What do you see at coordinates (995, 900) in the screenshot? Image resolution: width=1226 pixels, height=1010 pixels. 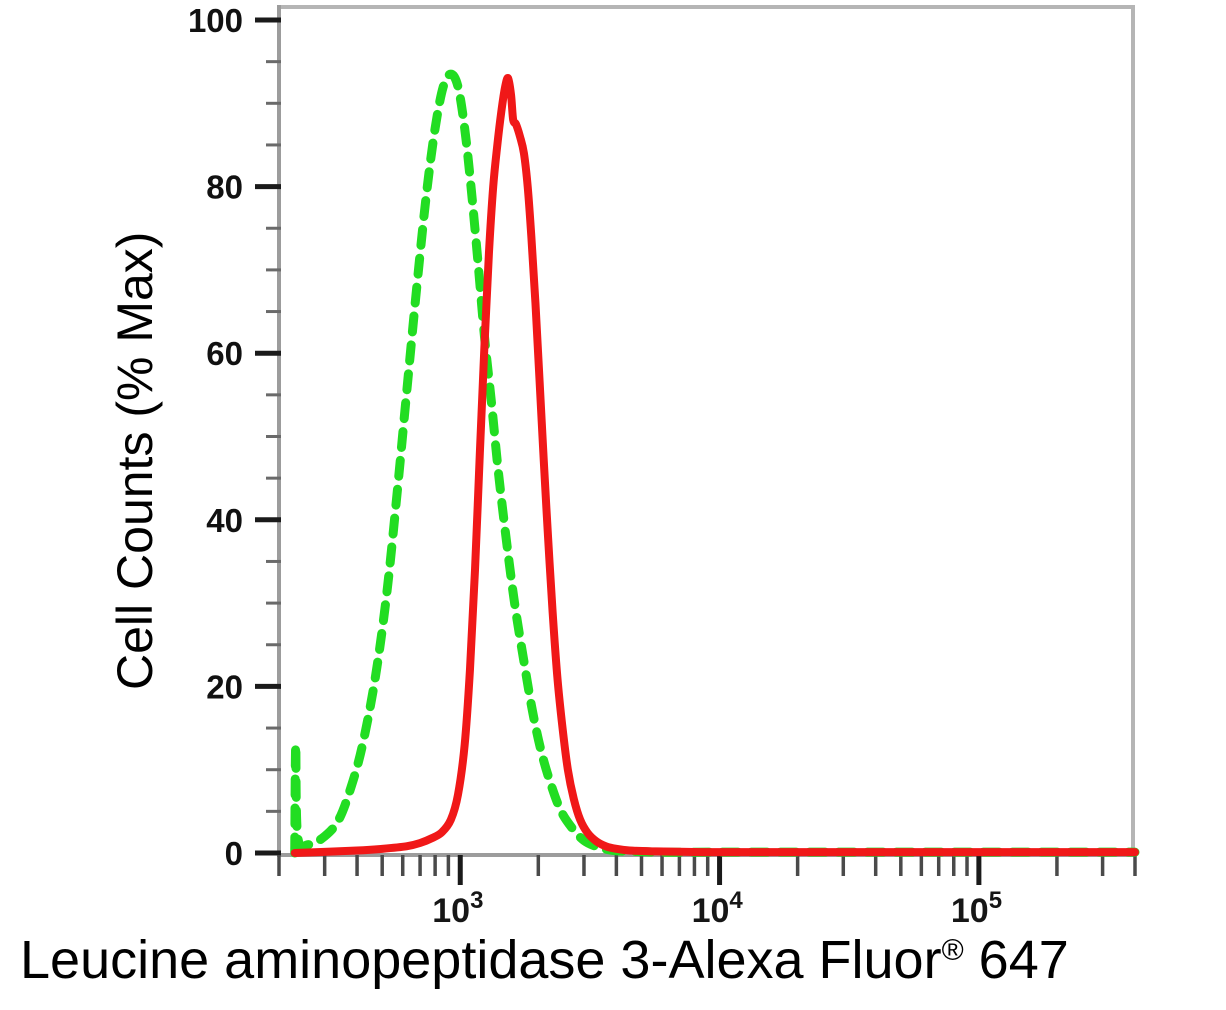 I see `x-tick-label-exponent: 5` at bounding box center [995, 900].